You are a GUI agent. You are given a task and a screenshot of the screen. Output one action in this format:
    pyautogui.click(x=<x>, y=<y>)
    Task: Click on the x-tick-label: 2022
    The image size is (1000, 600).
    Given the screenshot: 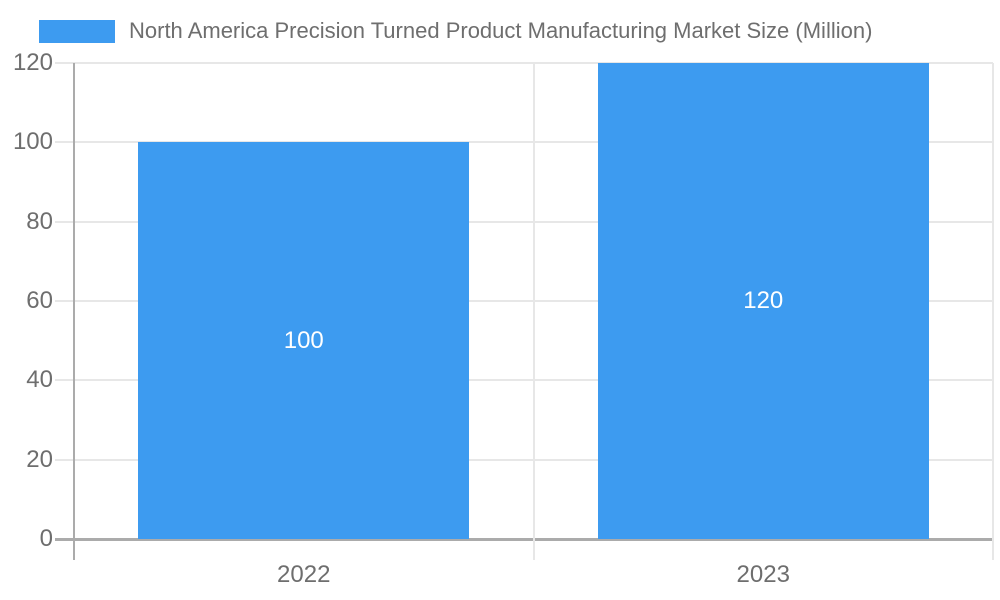 What is the action you would take?
    pyautogui.click(x=304, y=574)
    